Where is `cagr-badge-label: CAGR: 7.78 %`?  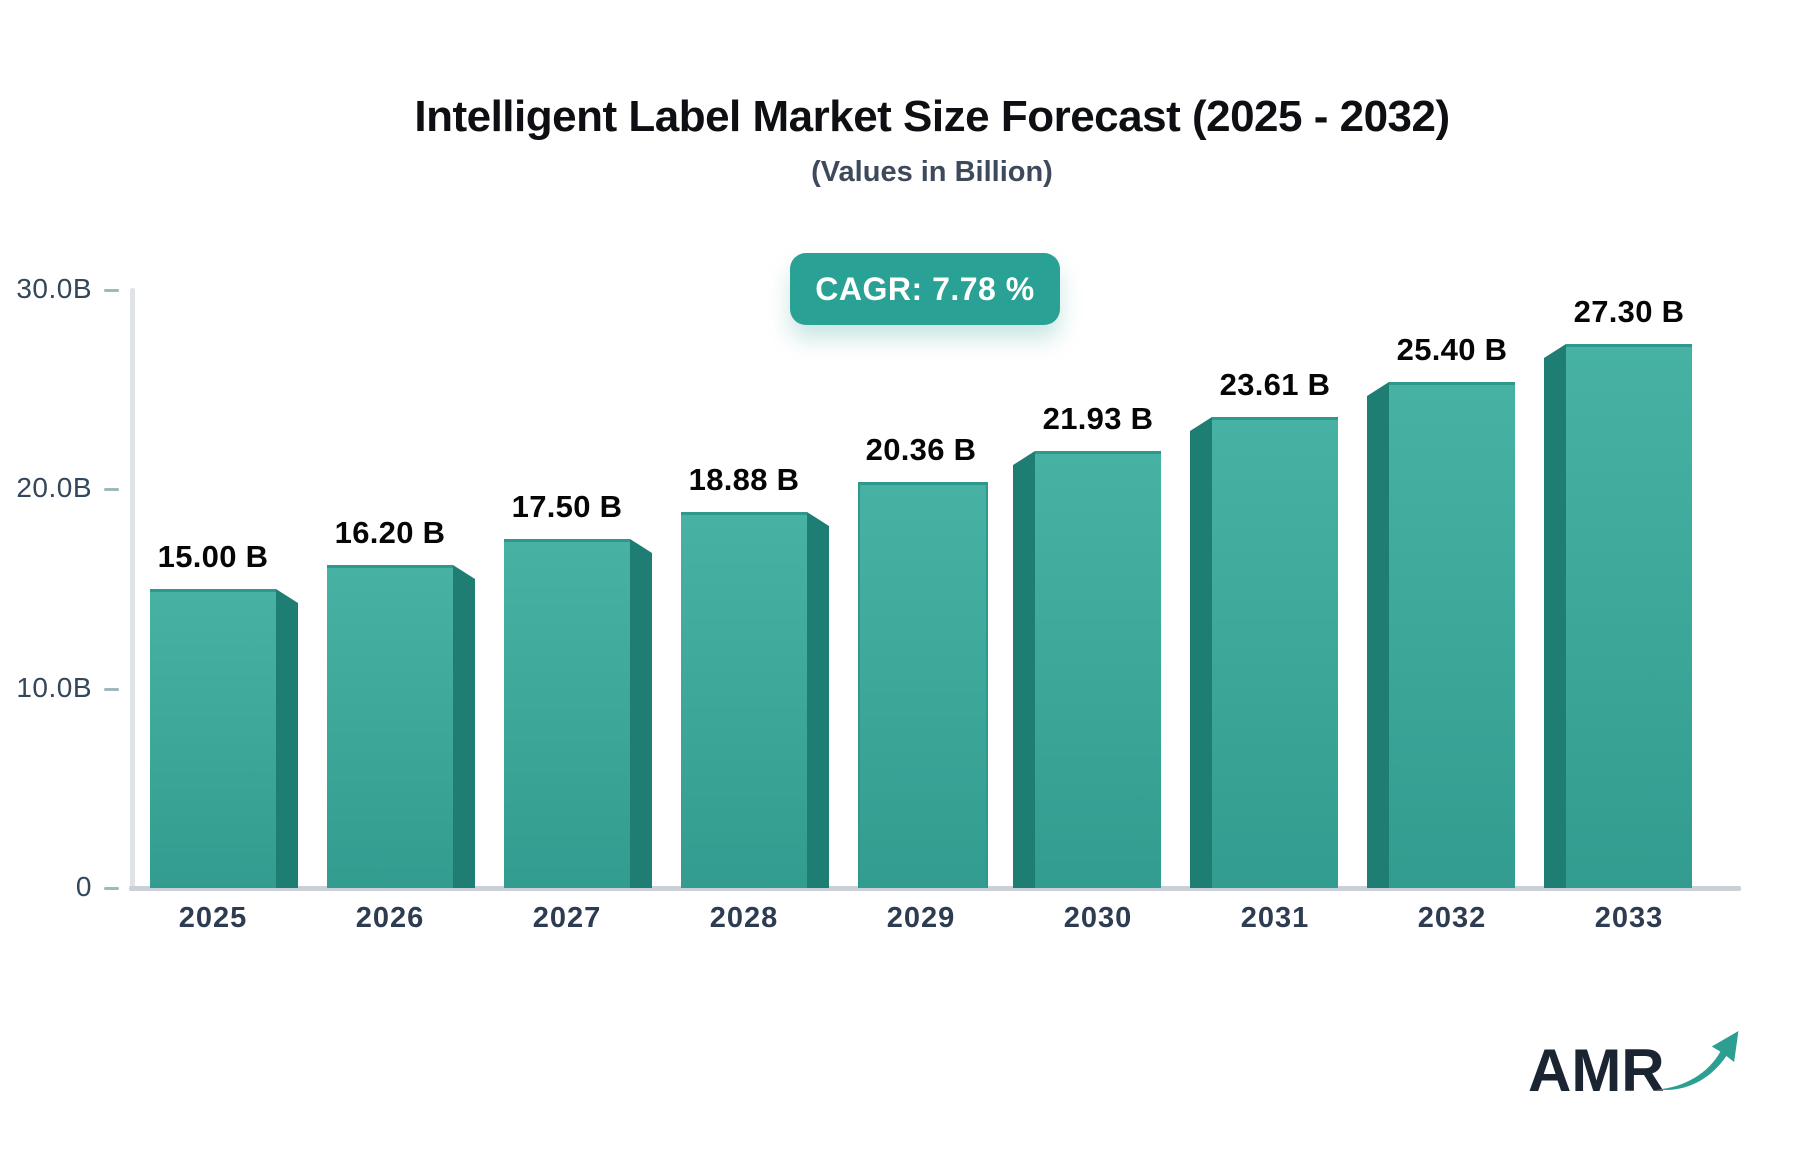 cagr-badge-label: CAGR: 7.78 % is located at coordinates (925, 288).